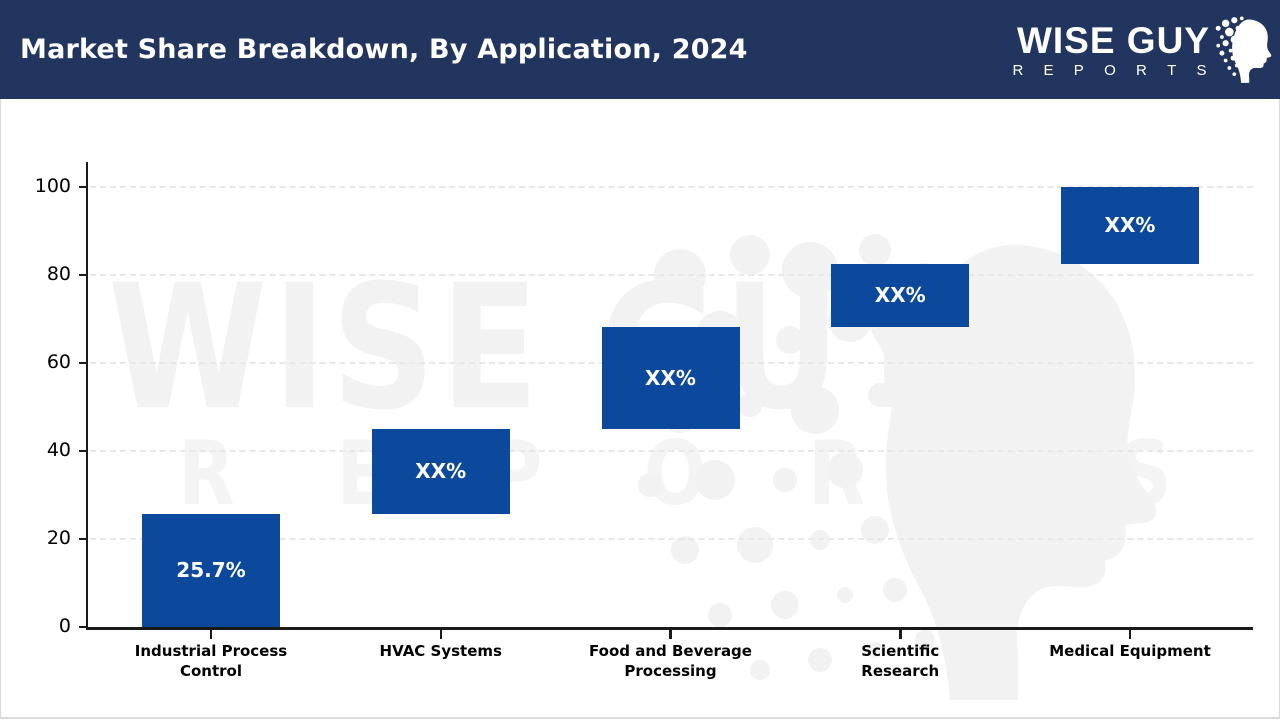 This screenshot has width=1280, height=720. What do you see at coordinates (58, 450) in the screenshot?
I see `y-tick-label-40: 40` at bounding box center [58, 450].